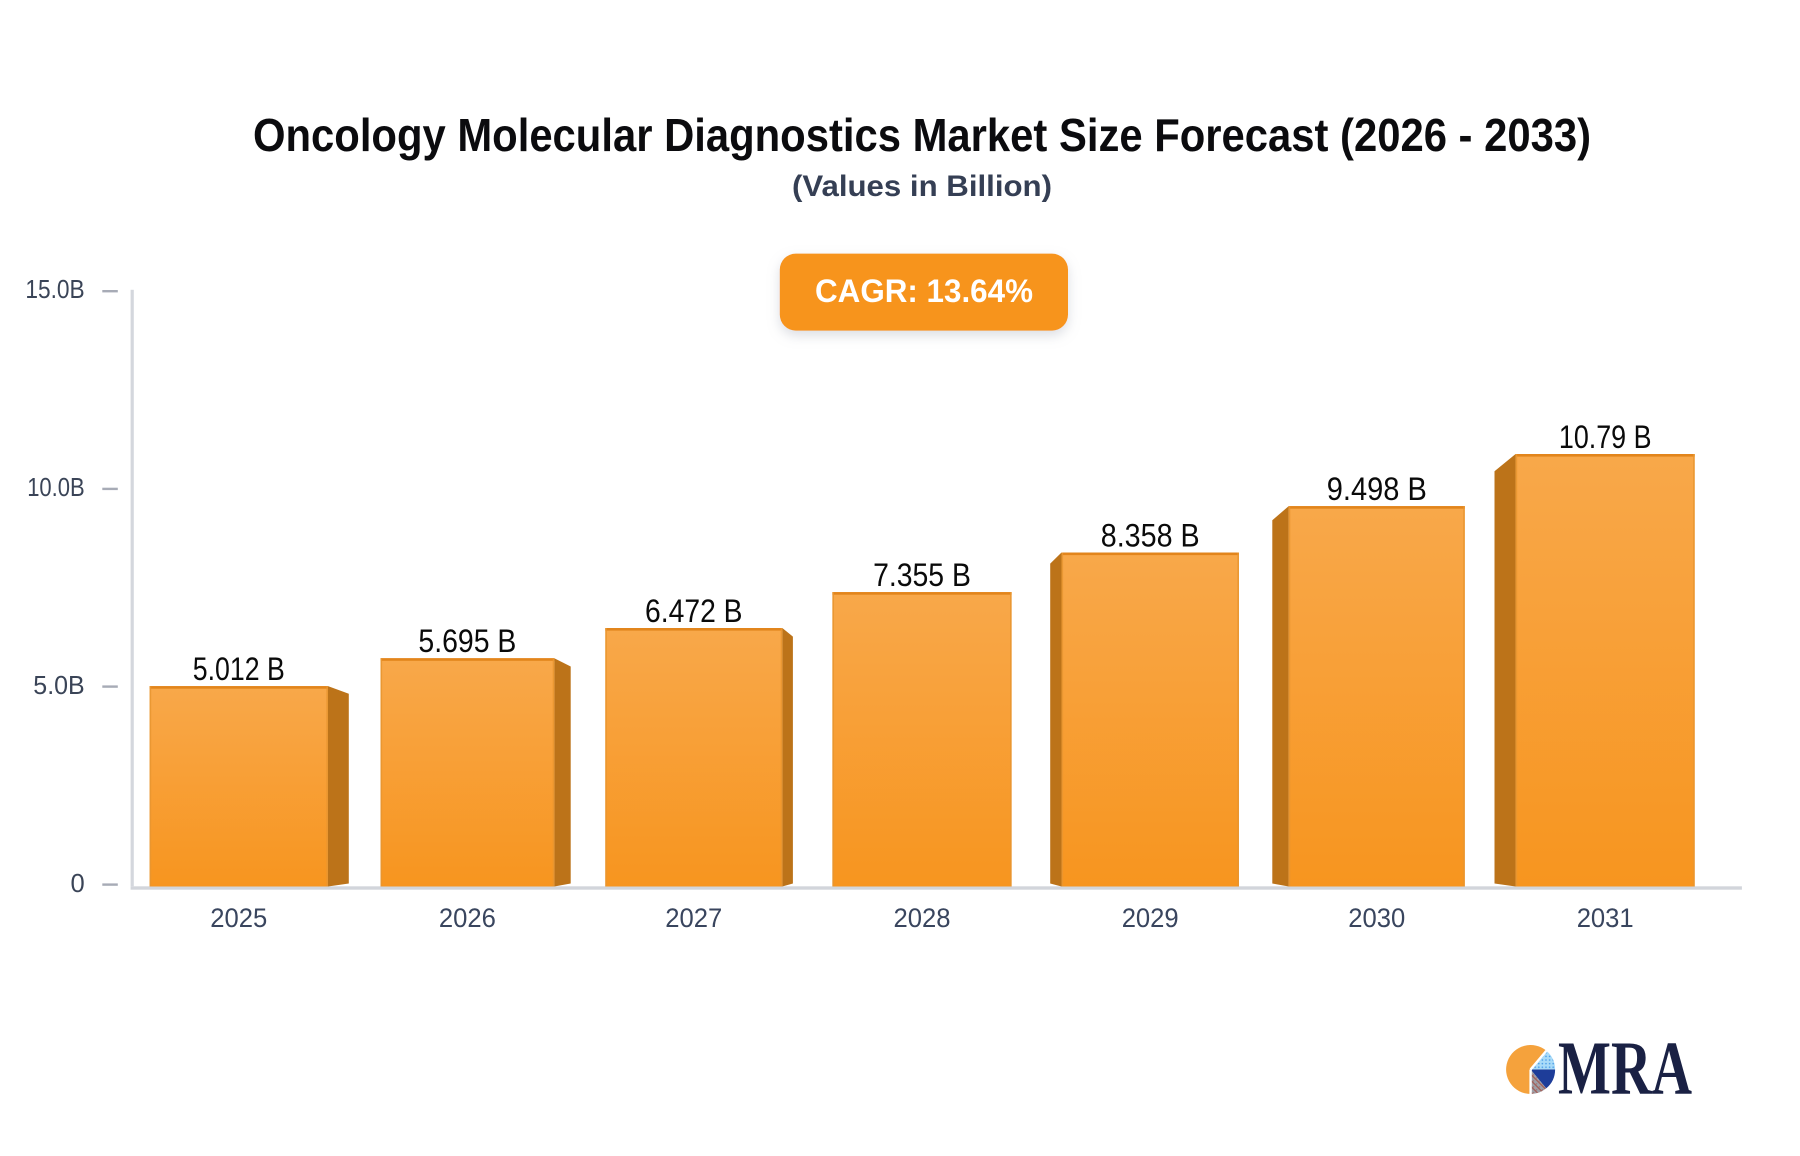 The height and width of the screenshot is (1156, 1800). Describe the element at coordinates (56, 488) in the screenshot. I see `svg-text: 10.0B` at that location.